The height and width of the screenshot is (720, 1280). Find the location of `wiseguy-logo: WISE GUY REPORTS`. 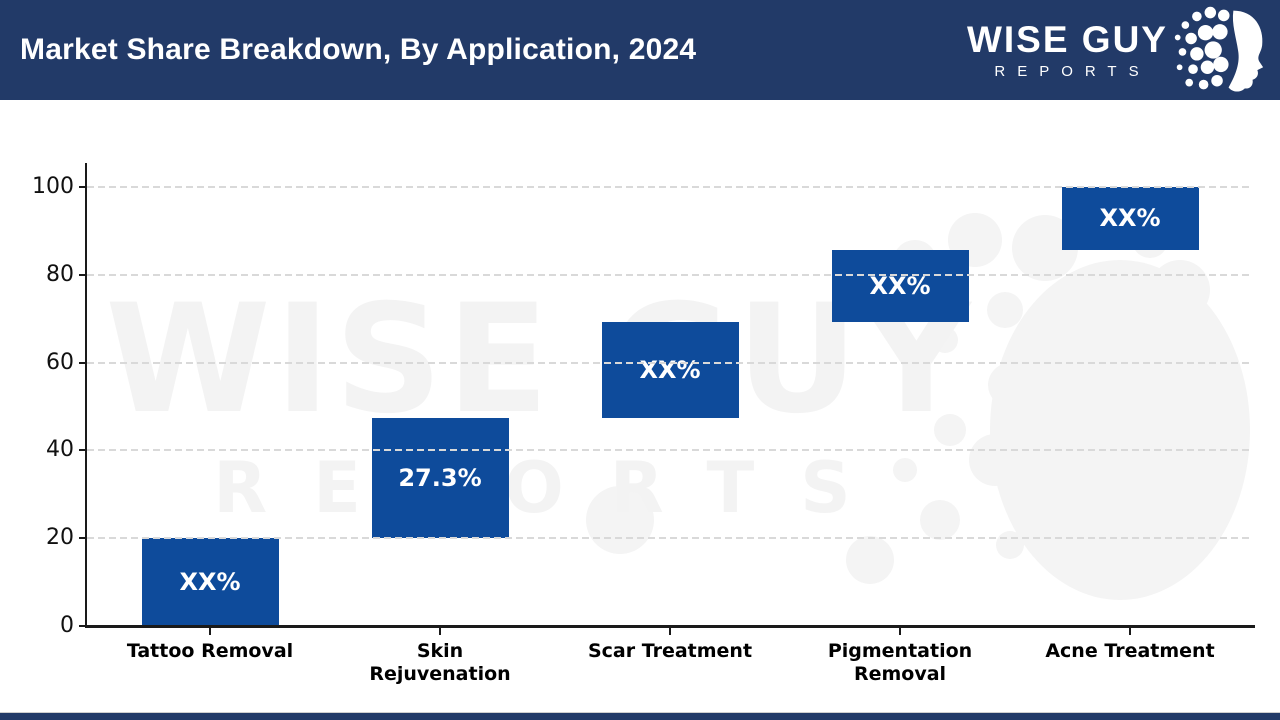

wiseguy-logo: WISE GUY REPORTS is located at coordinates (1116, 50).